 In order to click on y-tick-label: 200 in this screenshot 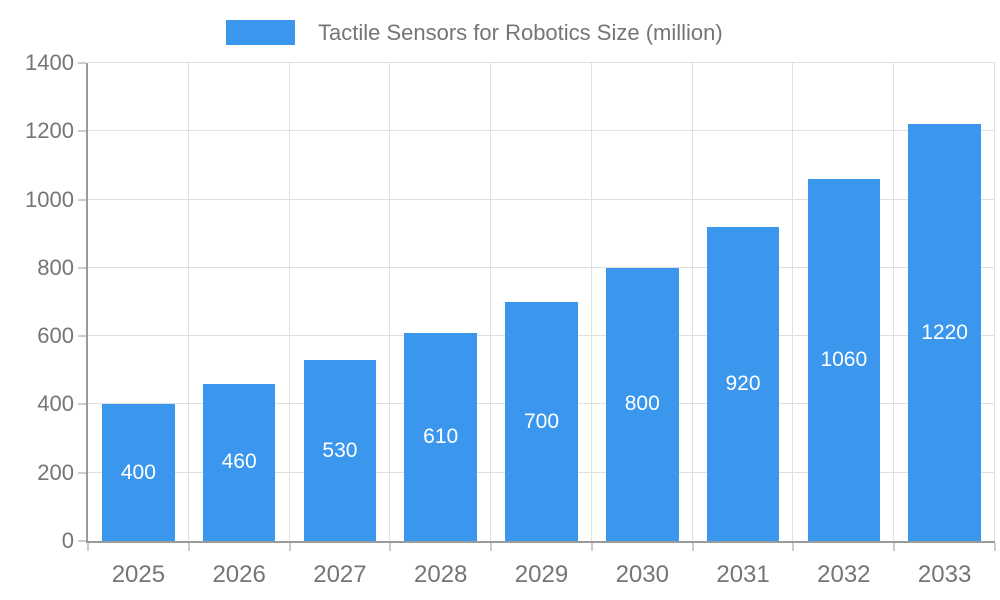, I will do `click(55, 472)`.